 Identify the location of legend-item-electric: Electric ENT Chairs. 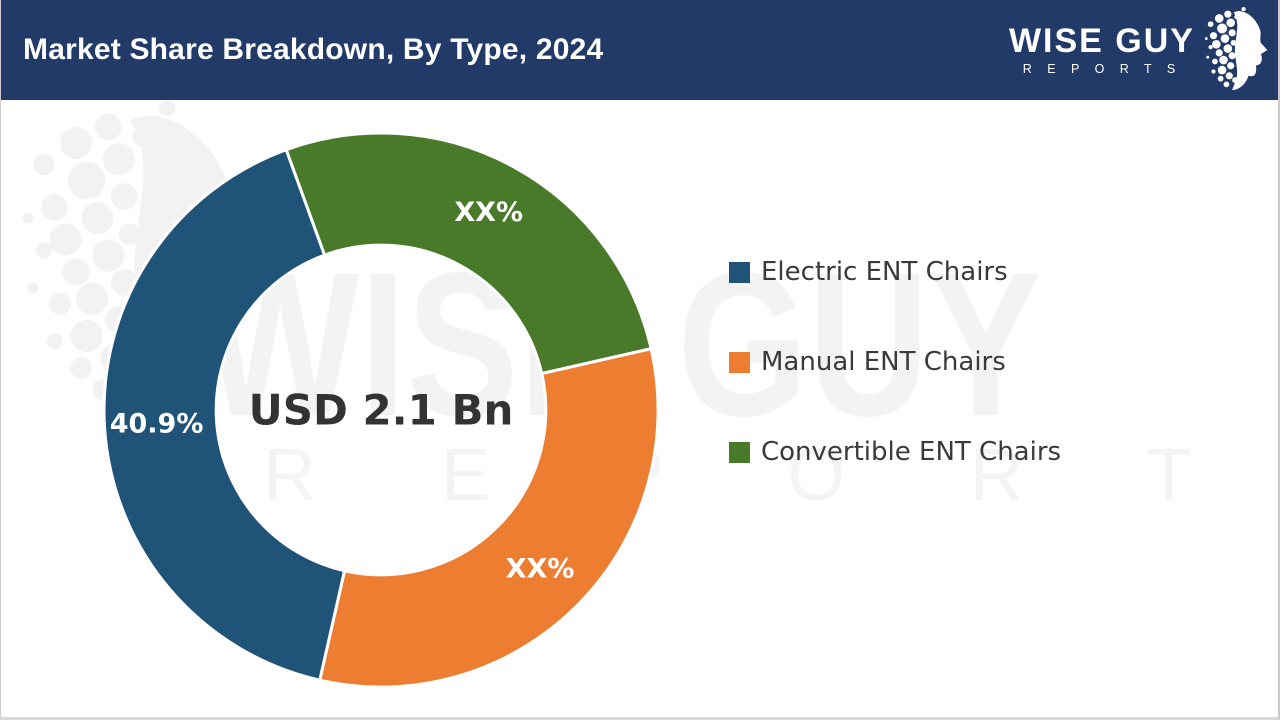
(895, 272).